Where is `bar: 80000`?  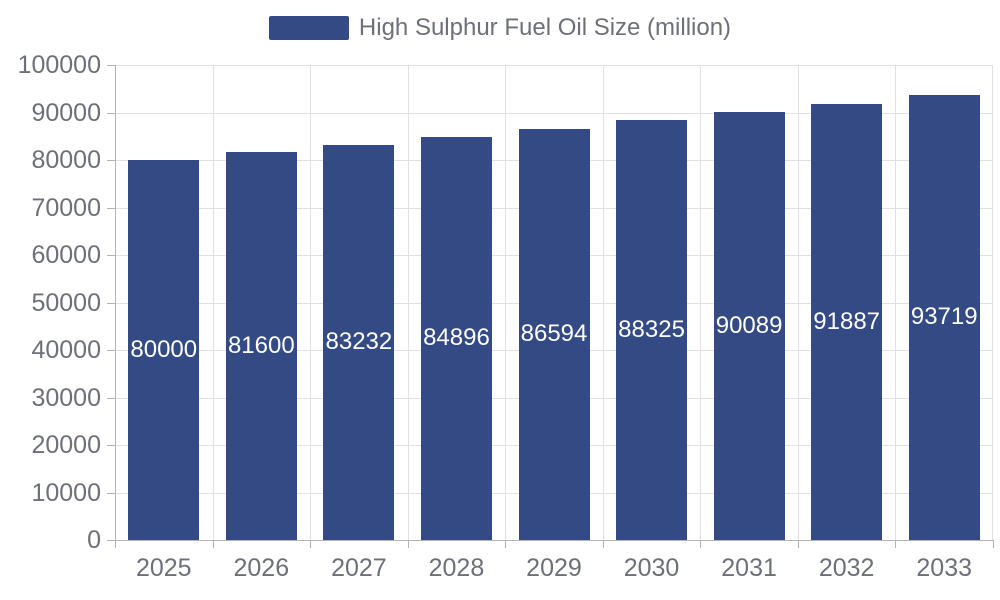 bar: 80000 is located at coordinates (164, 350).